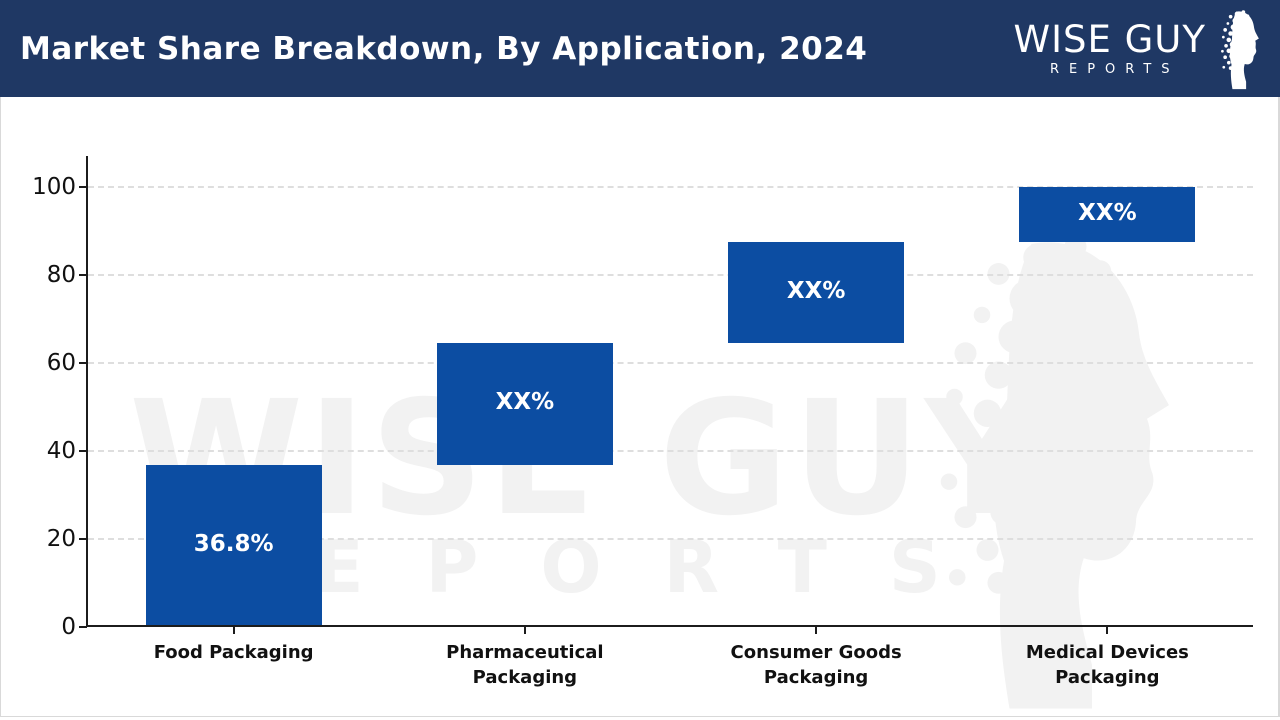 This screenshot has height=720, width=1280. Describe the element at coordinates (1107, 665) in the screenshot. I see `x-category-label: Medical Devices Packaging` at that location.